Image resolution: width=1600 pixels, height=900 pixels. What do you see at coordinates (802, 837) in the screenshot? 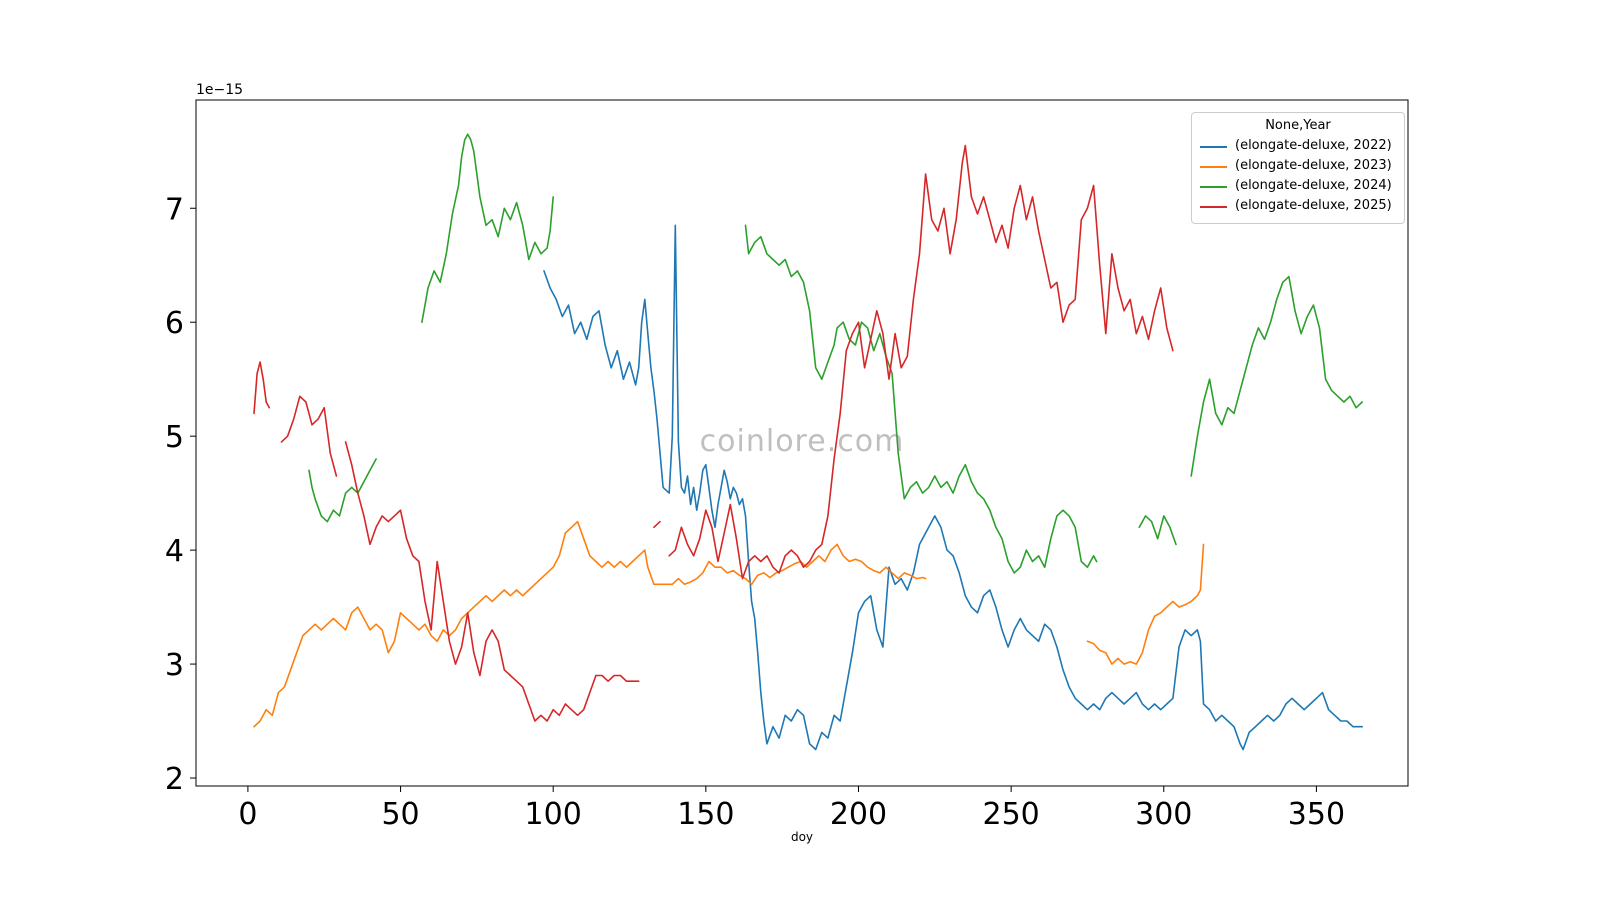
I see `x-axis-label: doy` at bounding box center [802, 837].